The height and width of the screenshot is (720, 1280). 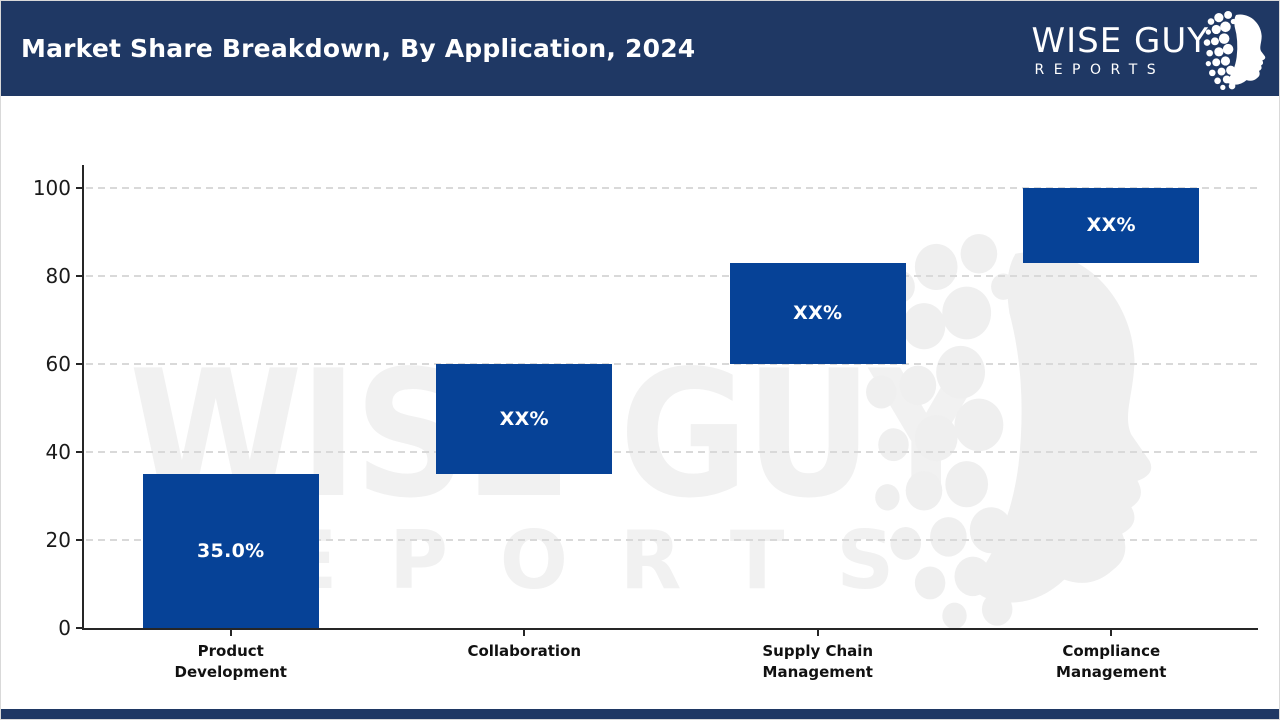 I want to click on category-label-line: Compliance, so click(x=1111, y=651).